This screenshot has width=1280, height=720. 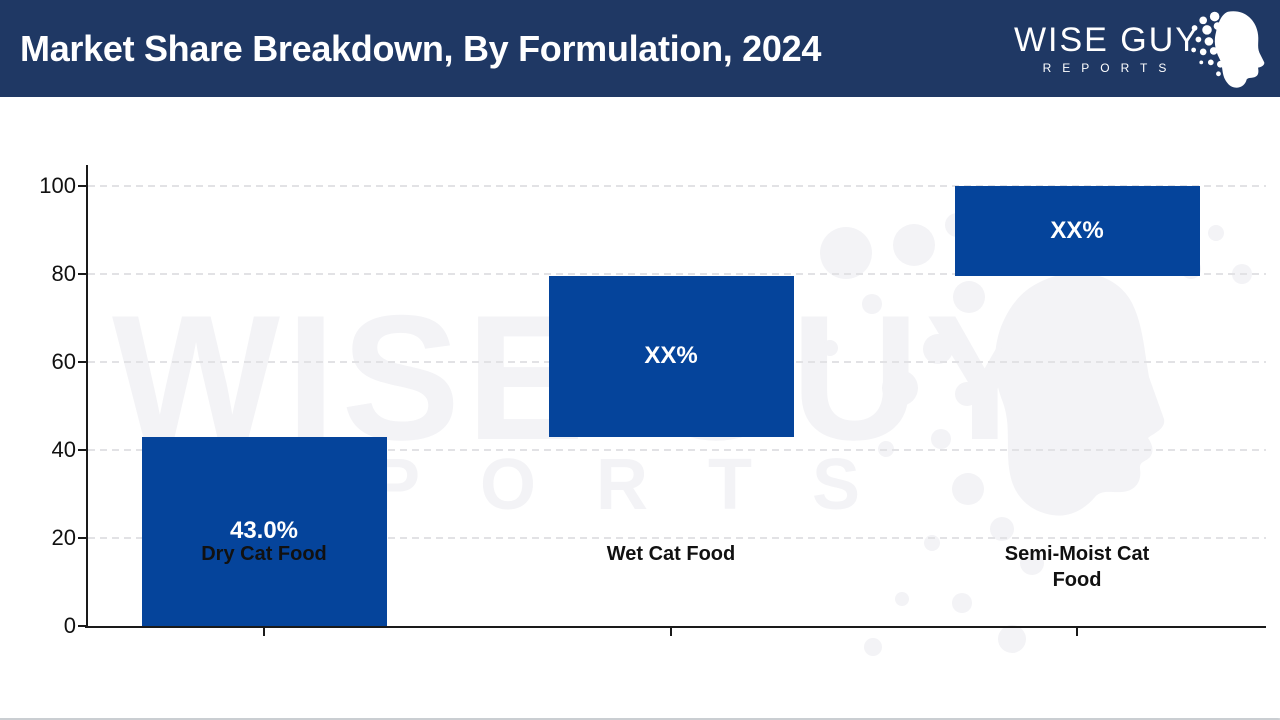 I want to click on x-axis-label-dry-cat-food: Dry Cat Food, so click(x=264, y=554).